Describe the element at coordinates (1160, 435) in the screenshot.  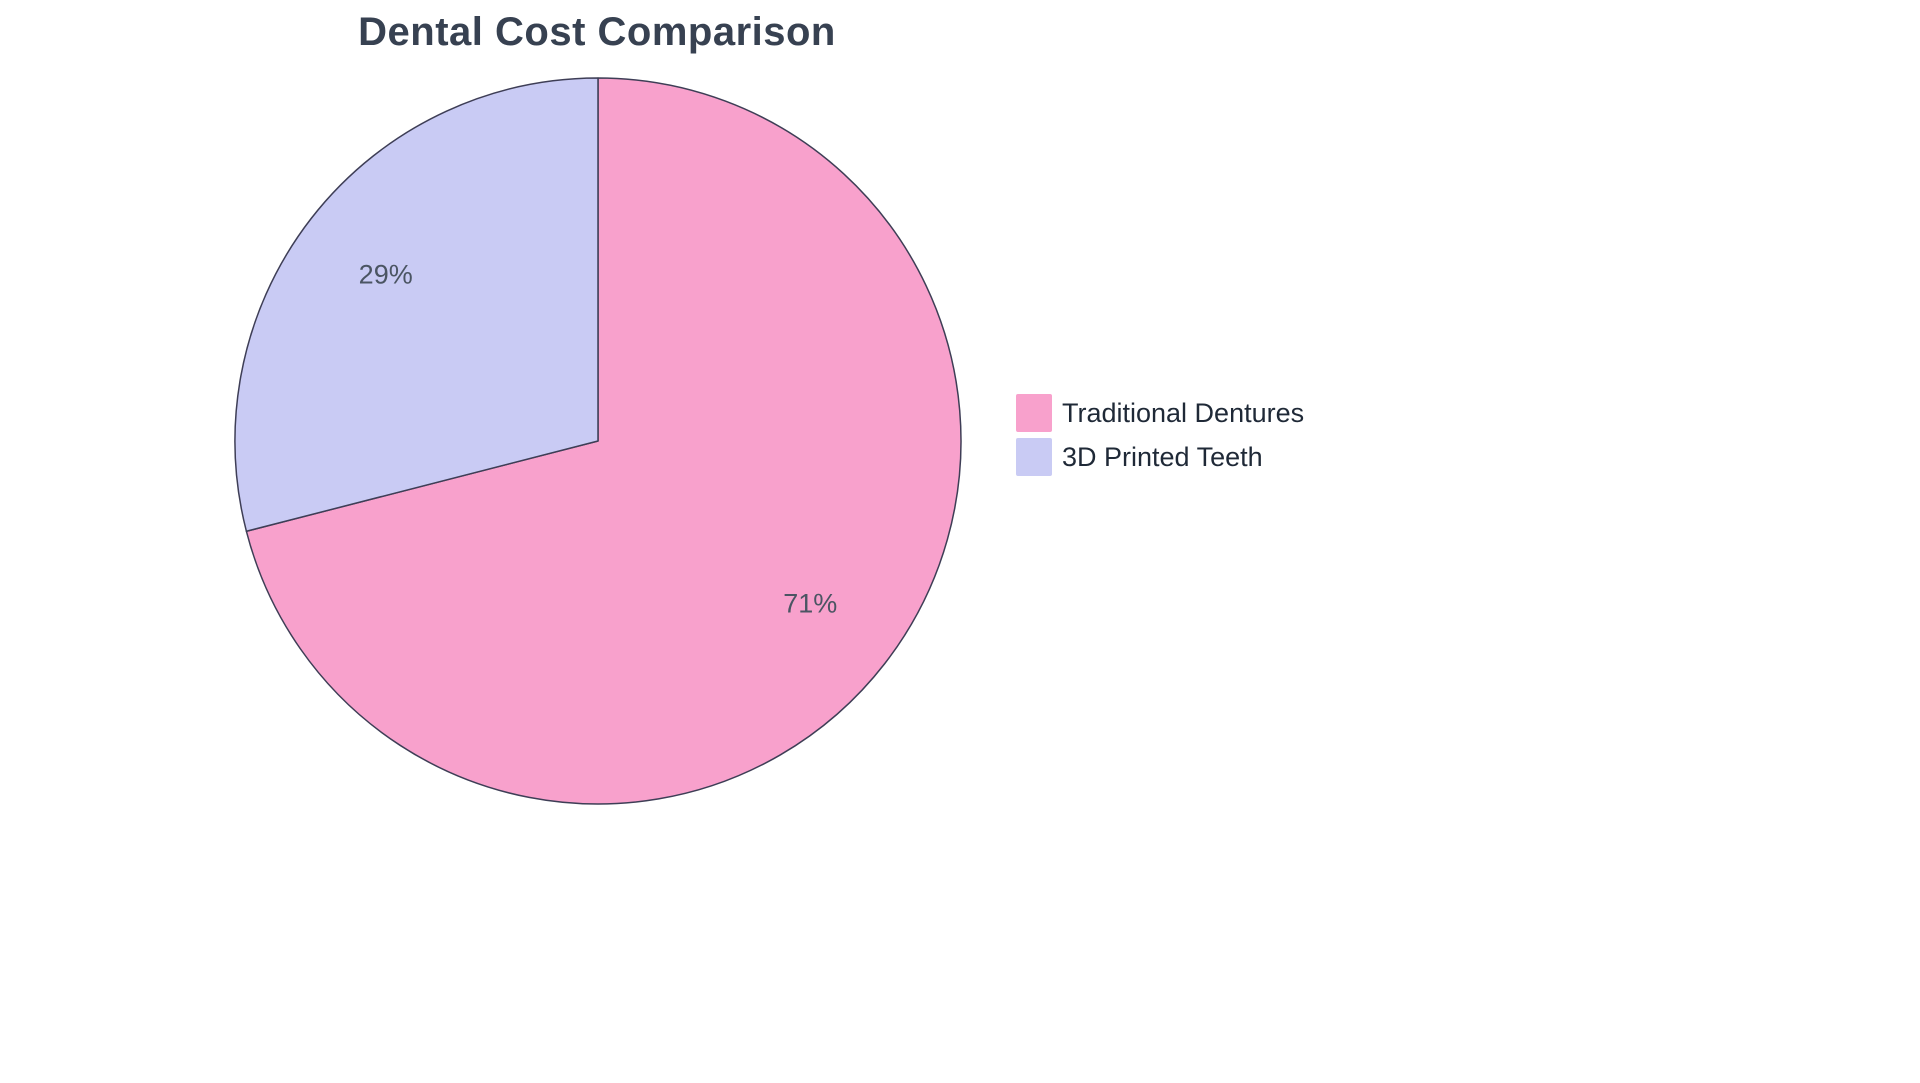
I see `legend: Traditional Dentures 3D Printed Teeth` at that location.